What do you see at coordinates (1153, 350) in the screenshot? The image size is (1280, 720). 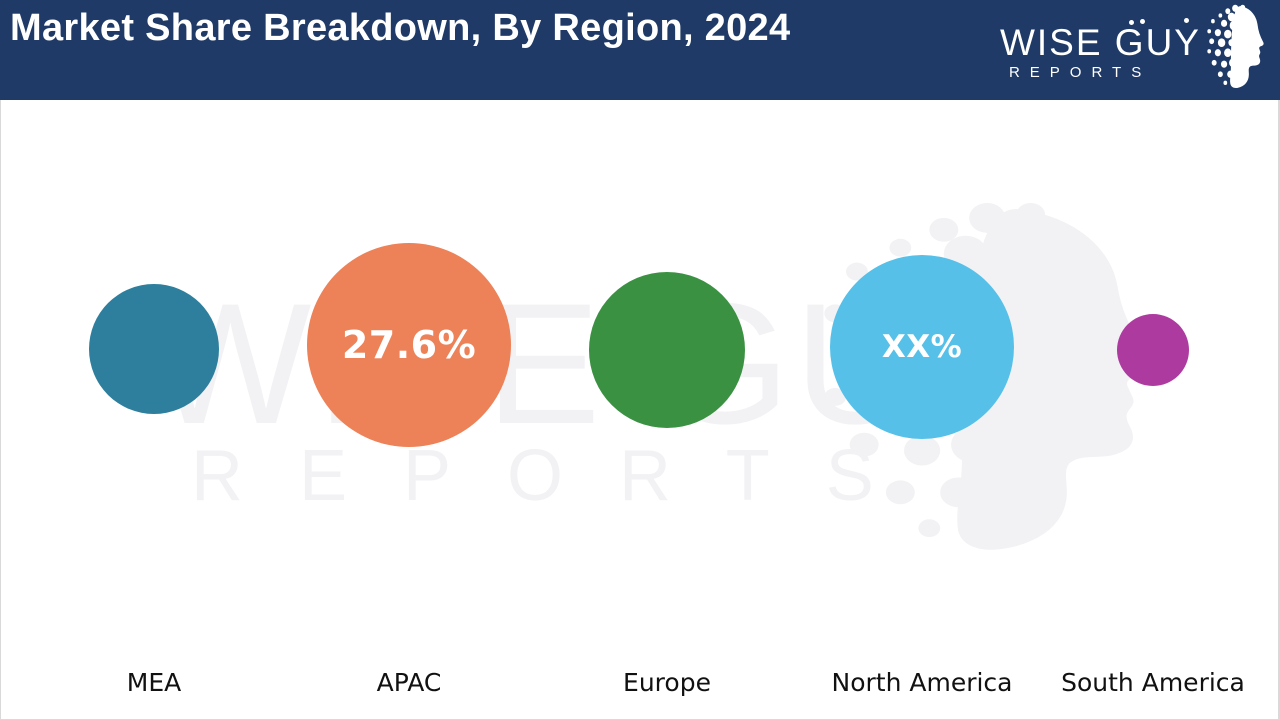 I see `bubble-south-america` at bounding box center [1153, 350].